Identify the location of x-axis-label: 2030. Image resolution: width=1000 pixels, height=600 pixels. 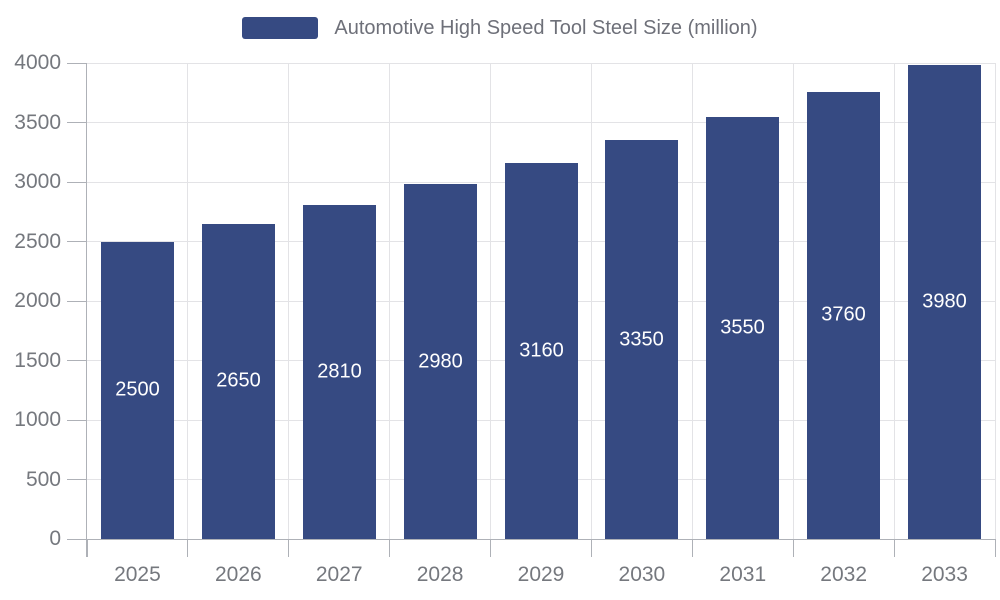
(642, 574).